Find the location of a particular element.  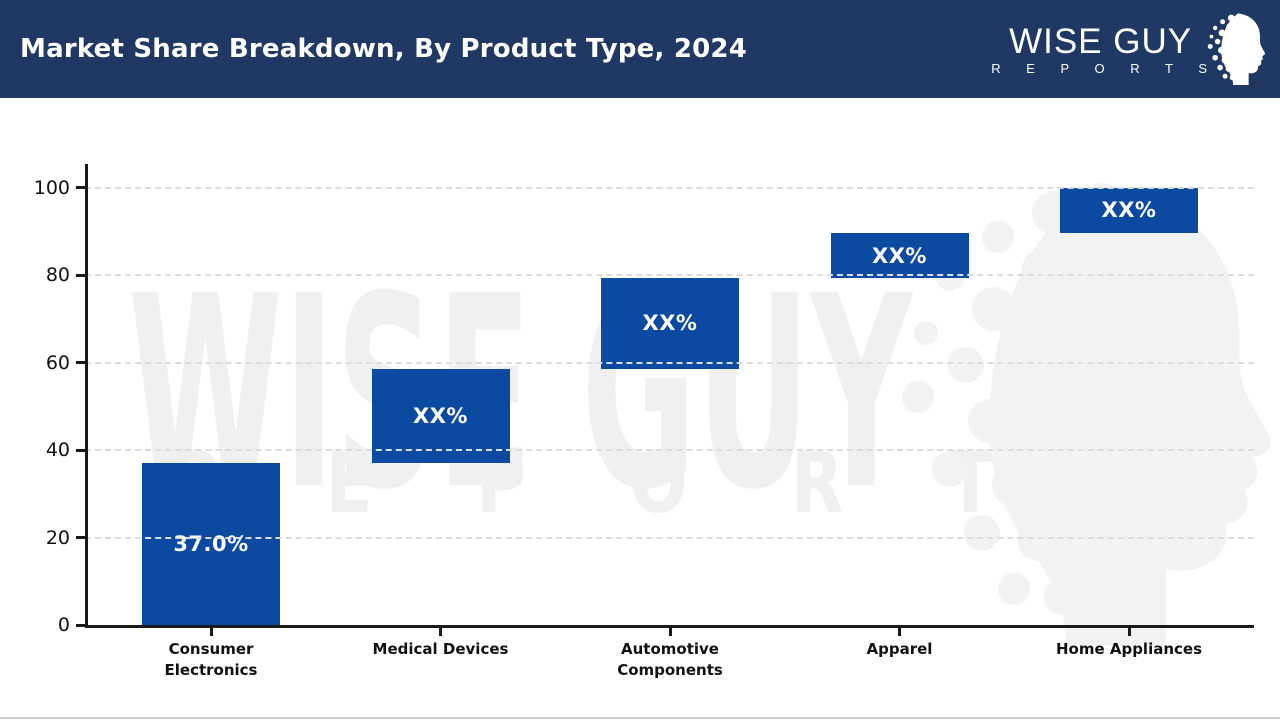

watermark-wordmark-sub: R E P O R T S is located at coordinates (678, 483).